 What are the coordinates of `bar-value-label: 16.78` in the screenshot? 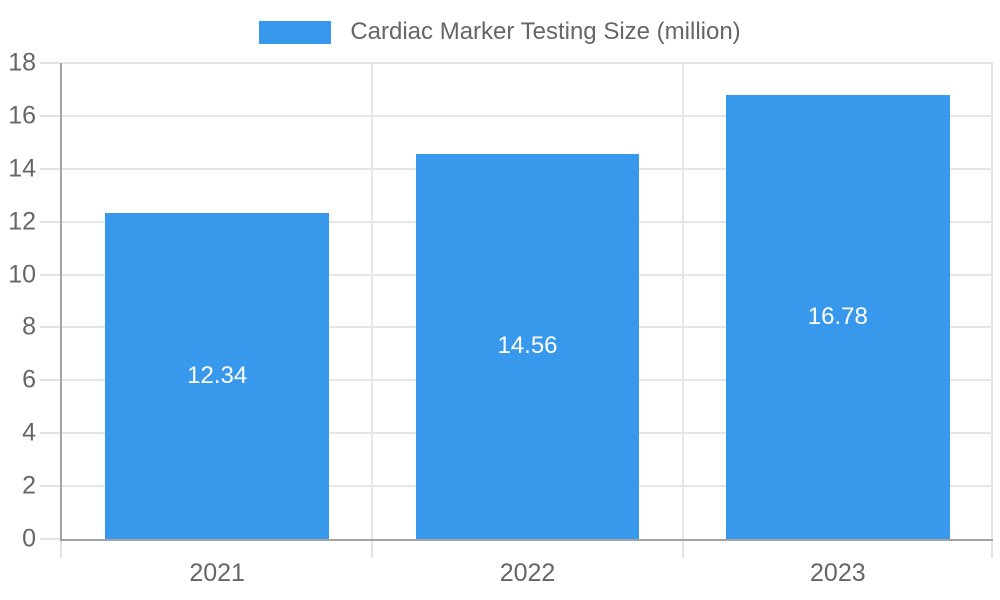 It's located at (837, 317).